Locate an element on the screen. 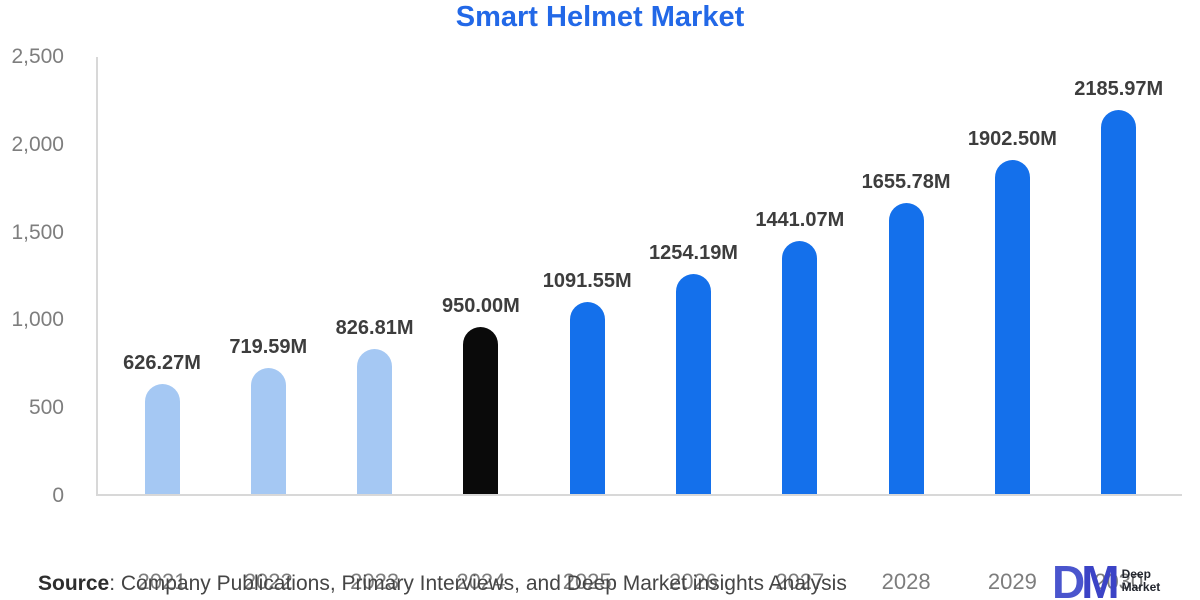 The height and width of the screenshot is (600, 1200). value-label-2027: 1441.07M is located at coordinates (800, 219).